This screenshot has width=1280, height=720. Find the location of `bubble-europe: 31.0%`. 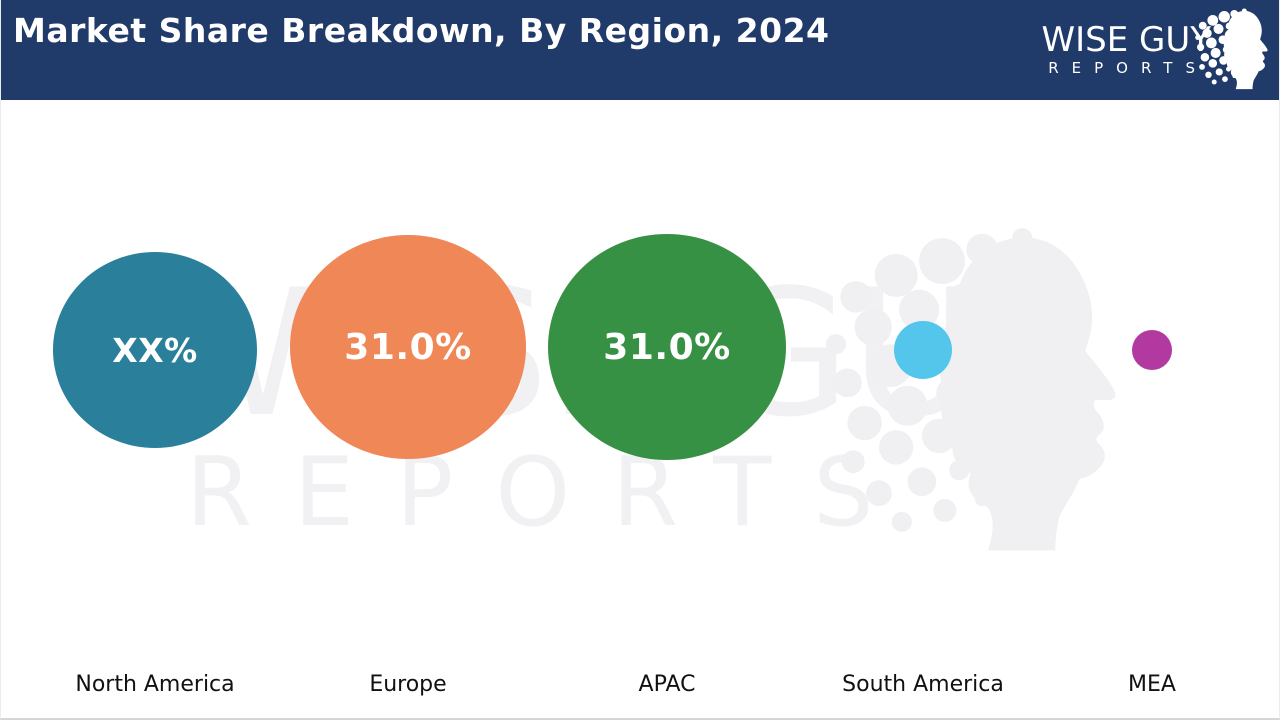

bubble-europe: 31.0% is located at coordinates (408, 347).